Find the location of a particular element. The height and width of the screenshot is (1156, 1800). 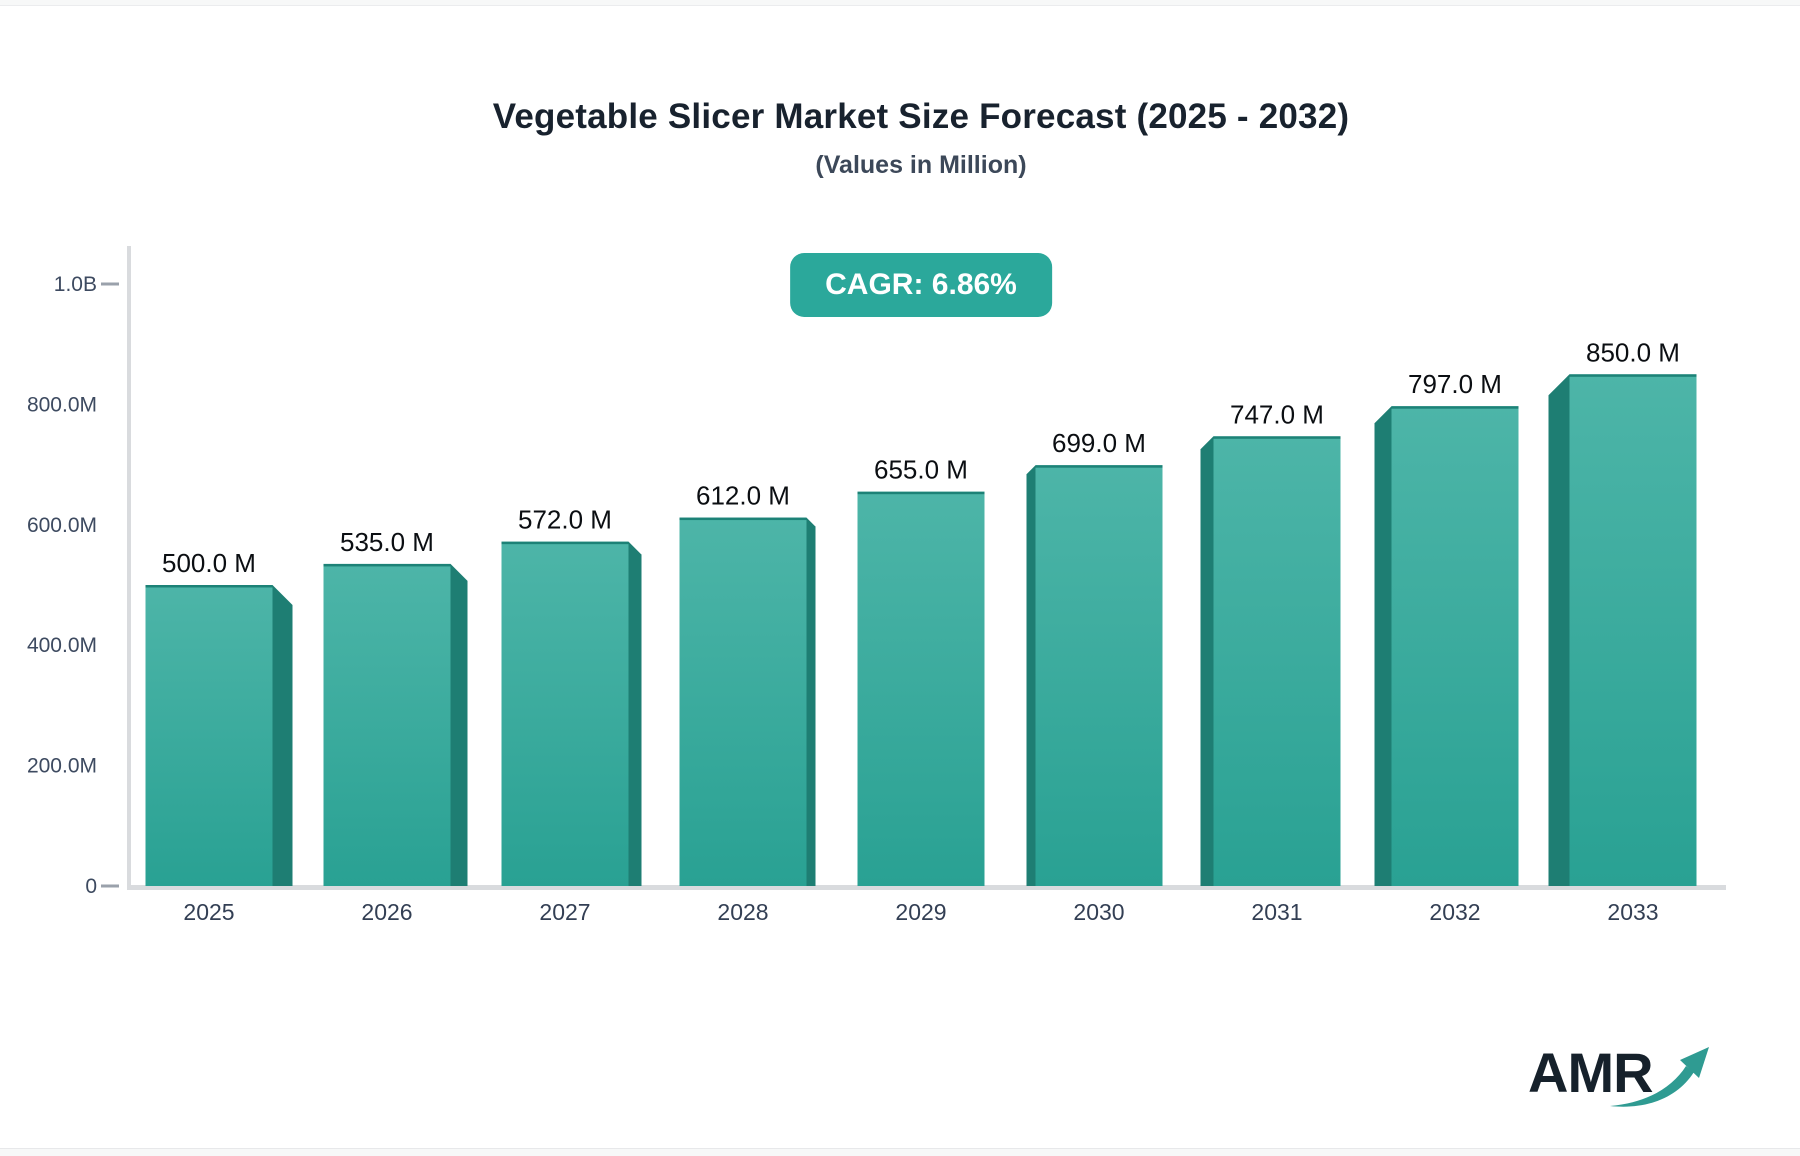

y-axis-label: 200.0M is located at coordinates (62, 766).